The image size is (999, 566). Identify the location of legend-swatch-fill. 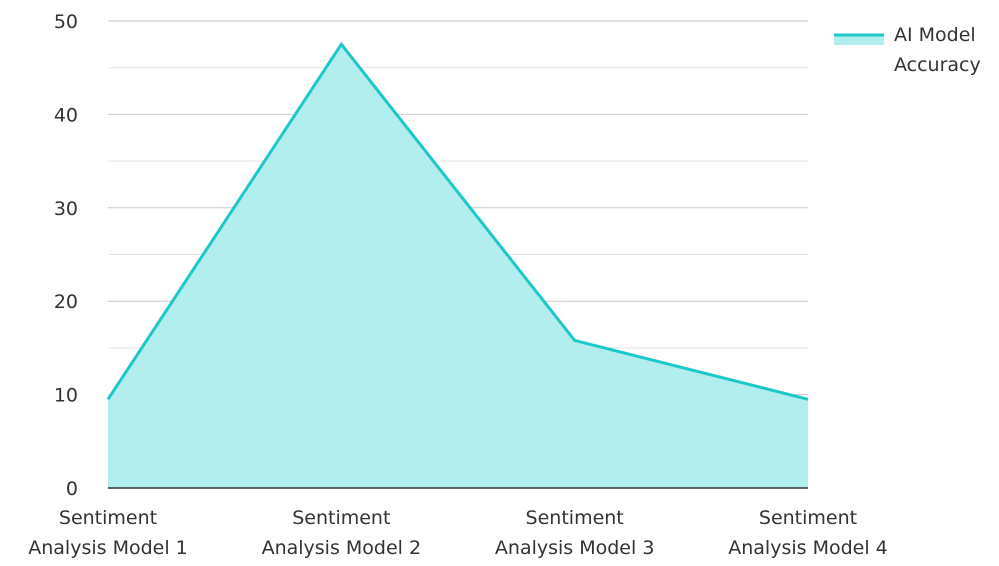
(859, 40).